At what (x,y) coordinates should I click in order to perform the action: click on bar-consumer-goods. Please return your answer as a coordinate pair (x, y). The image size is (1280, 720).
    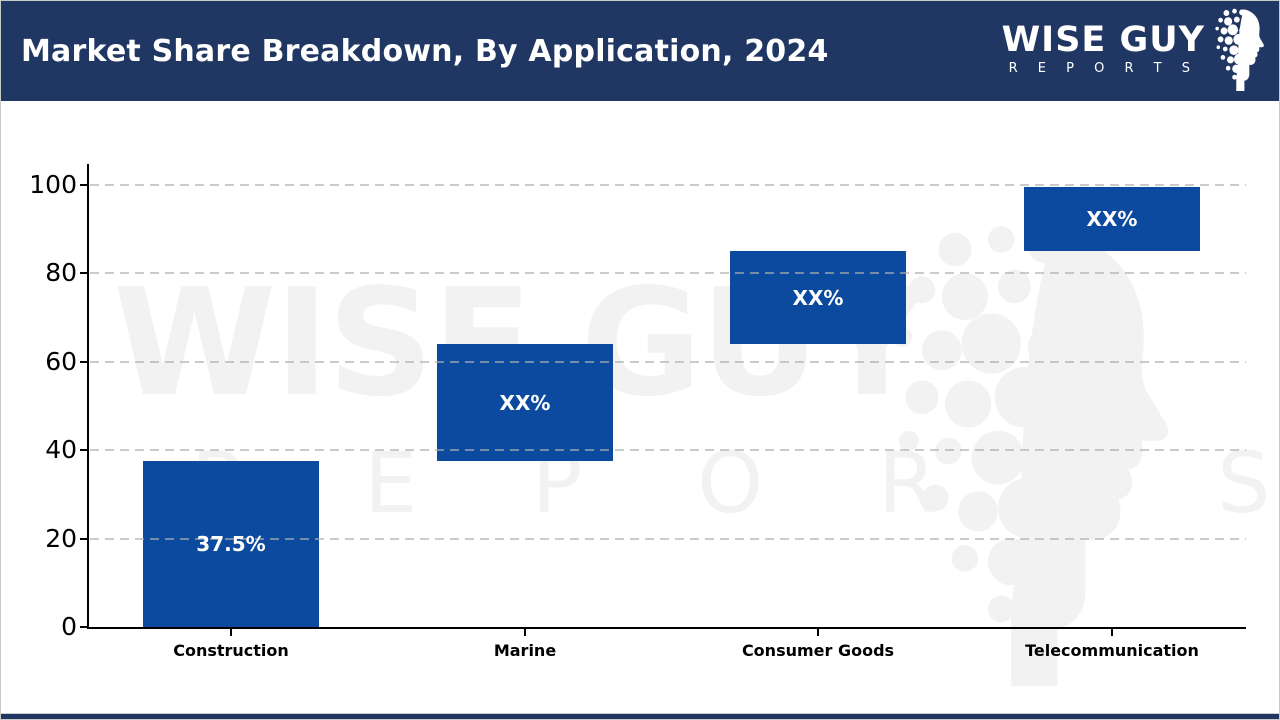
    Looking at the image, I should click on (818, 298).